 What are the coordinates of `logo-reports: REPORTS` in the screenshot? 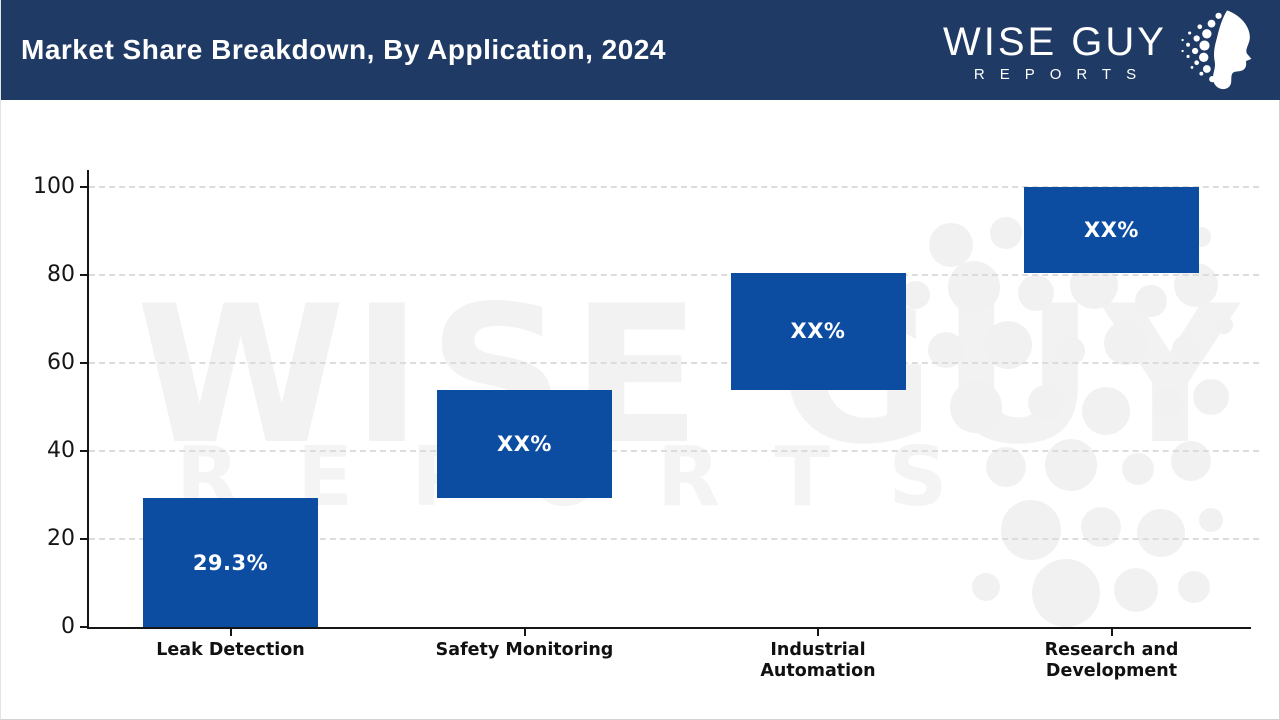 It's located at (1062, 74).